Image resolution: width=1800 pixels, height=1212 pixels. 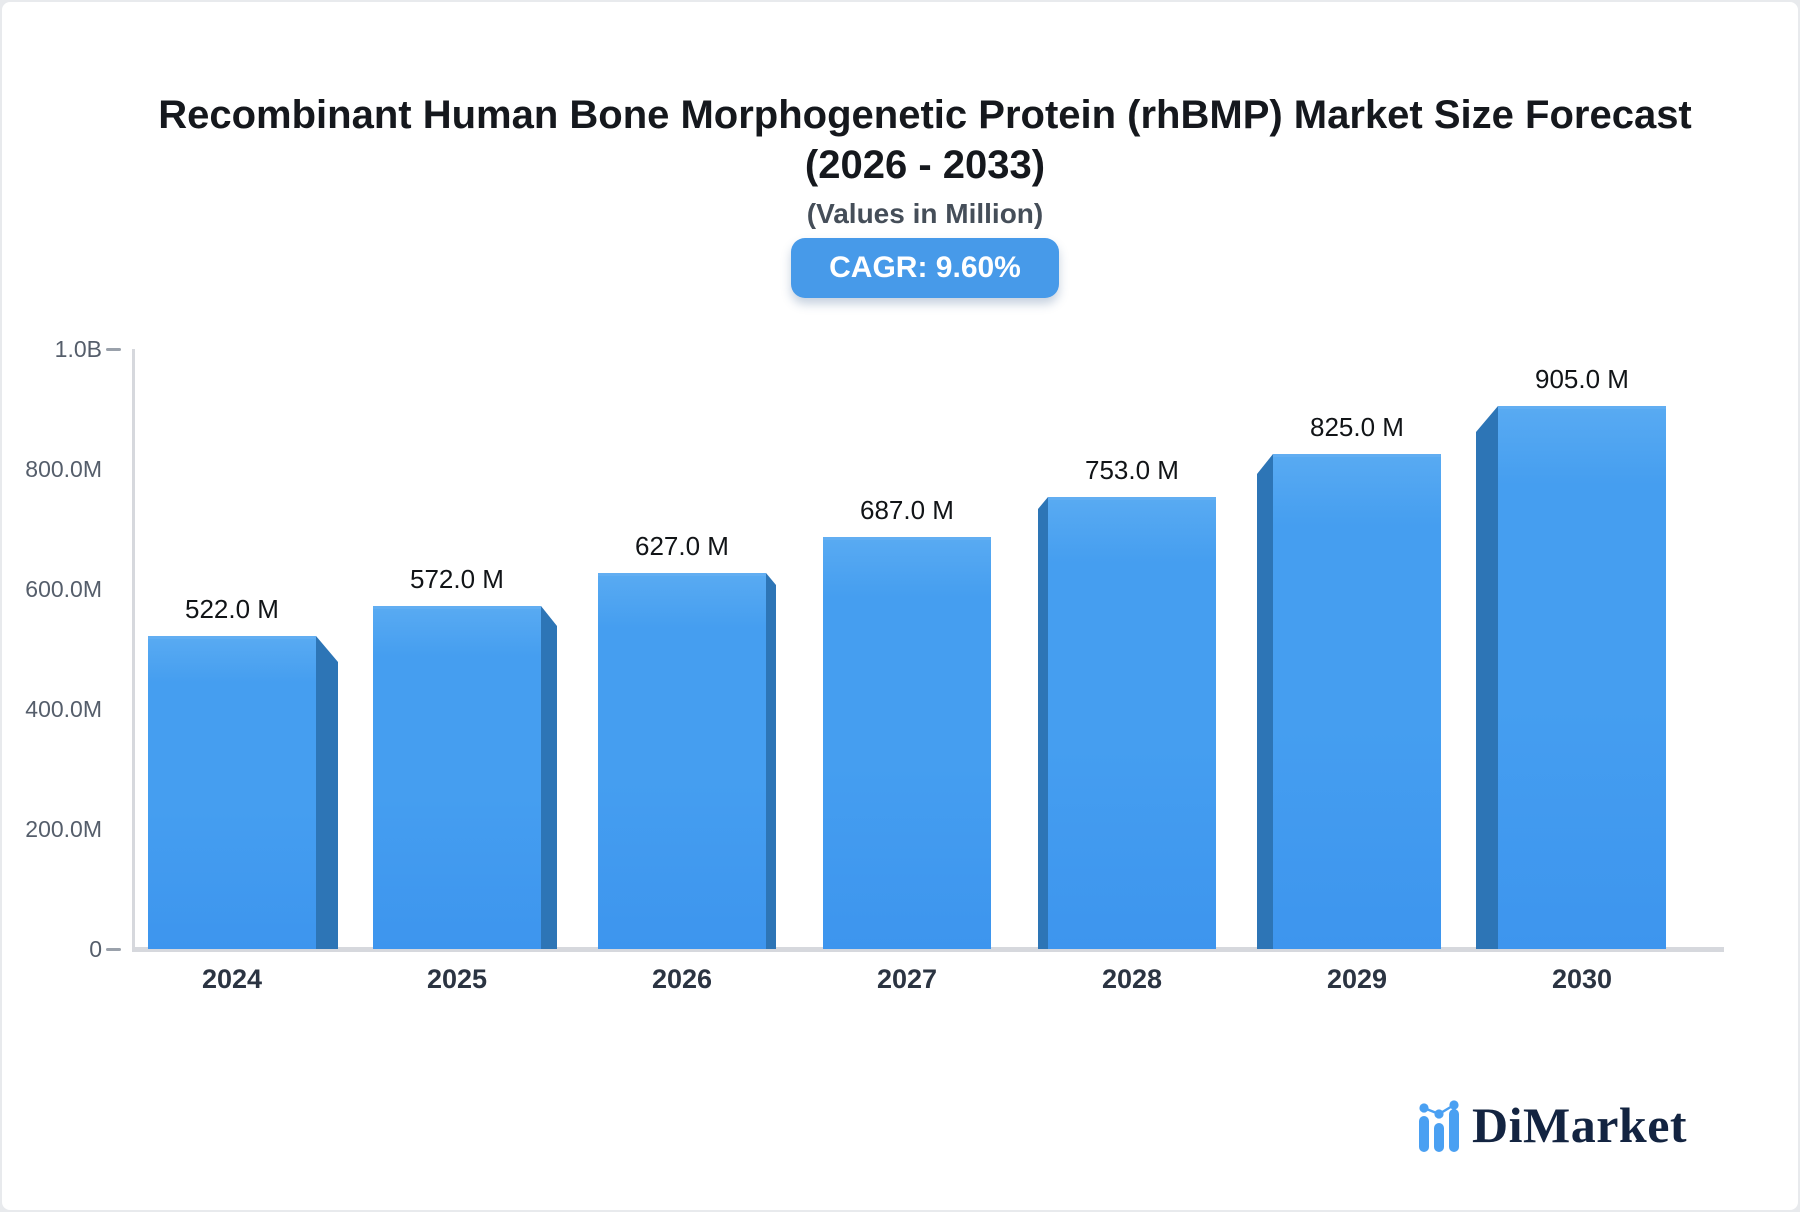 I want to click on bar-value-label: 753.0 M, so click(x=1132, y=470).